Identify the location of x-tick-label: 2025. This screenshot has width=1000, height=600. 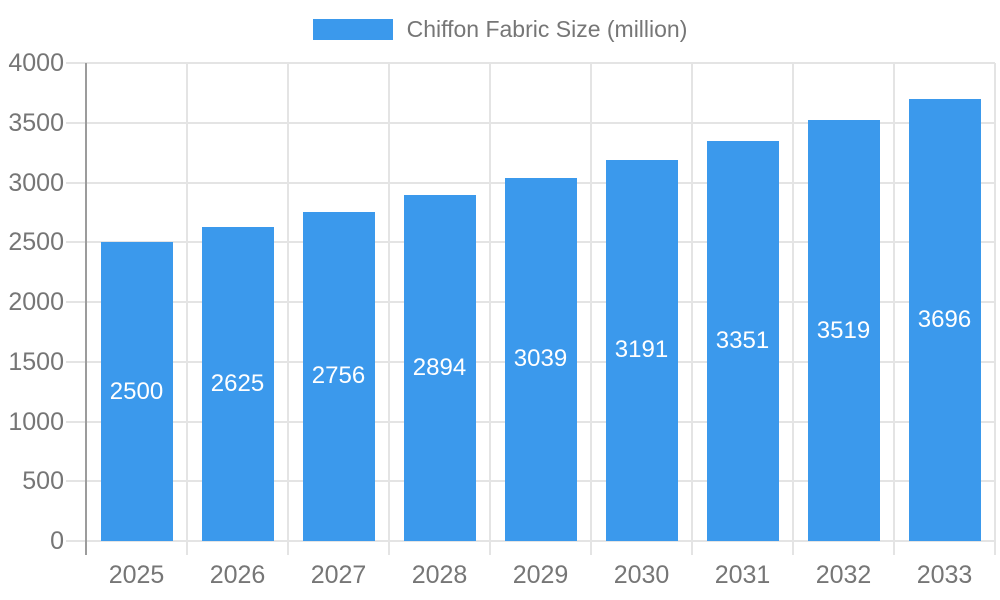
(136, 575).